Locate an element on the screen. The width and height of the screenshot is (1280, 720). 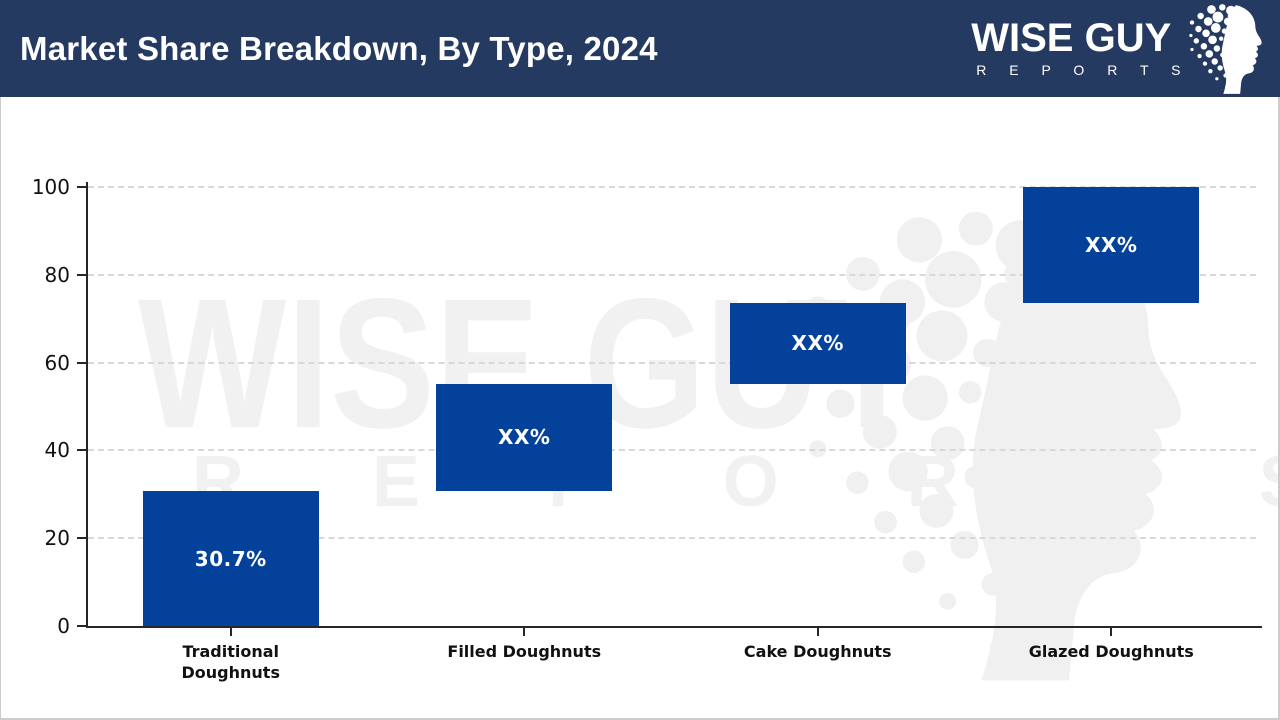
y-tick-label: 0 is located at coordinates (63, 626).